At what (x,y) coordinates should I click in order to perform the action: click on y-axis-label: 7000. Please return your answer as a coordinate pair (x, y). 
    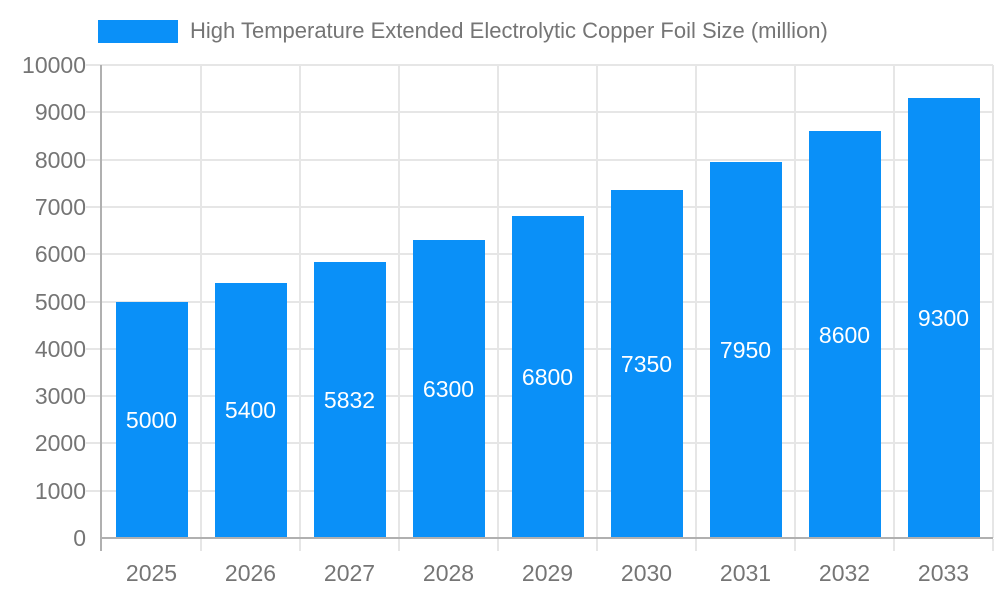
    Looking at the image, I should click on (60, 206).